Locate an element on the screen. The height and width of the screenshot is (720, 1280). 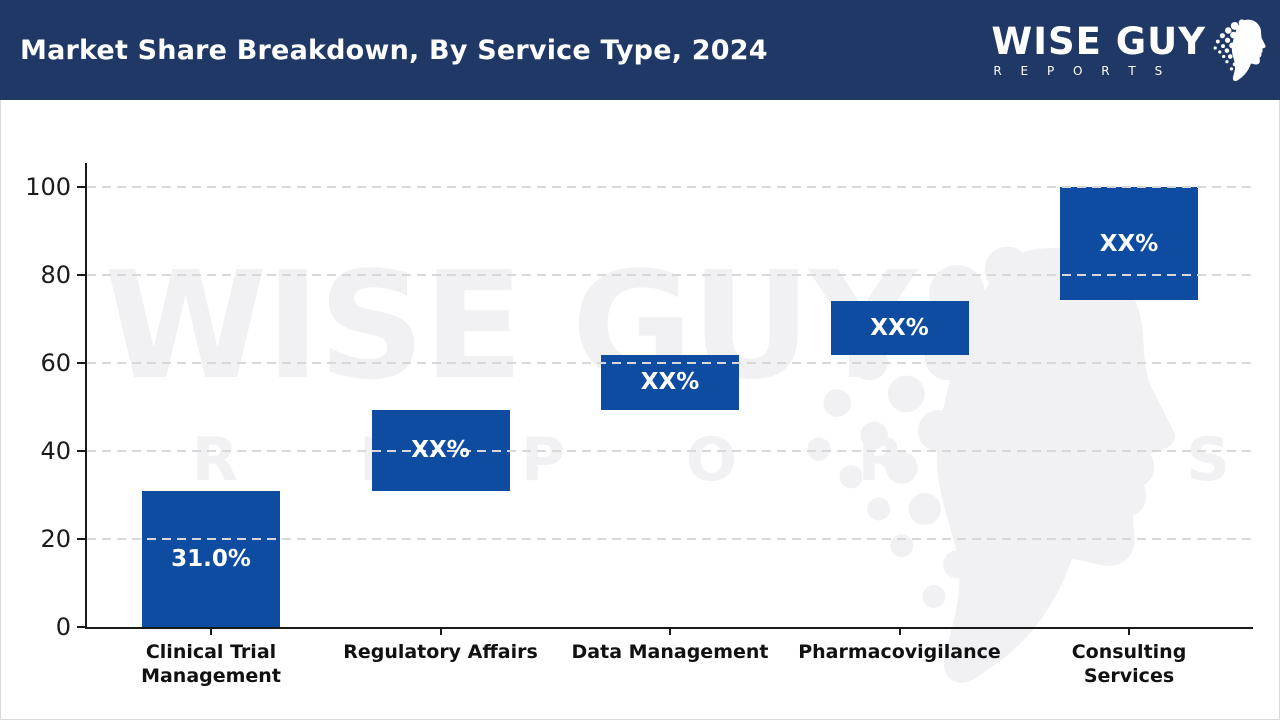
x-tick-label: Consulting Services is located at coordinates (1129, 665).